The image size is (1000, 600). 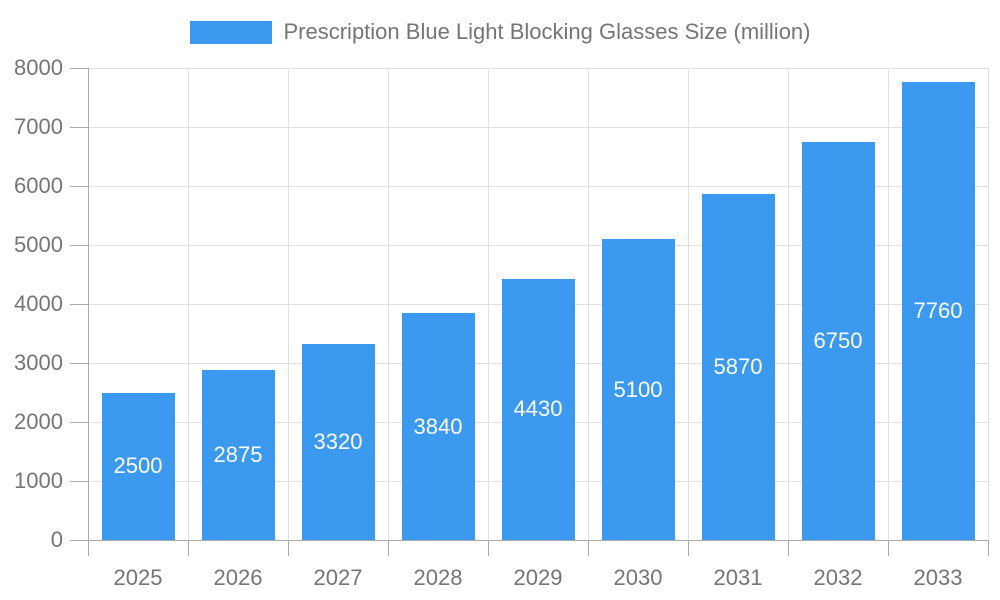 I want to click on x-tick-label: 2025, so click(x=138, y=577).